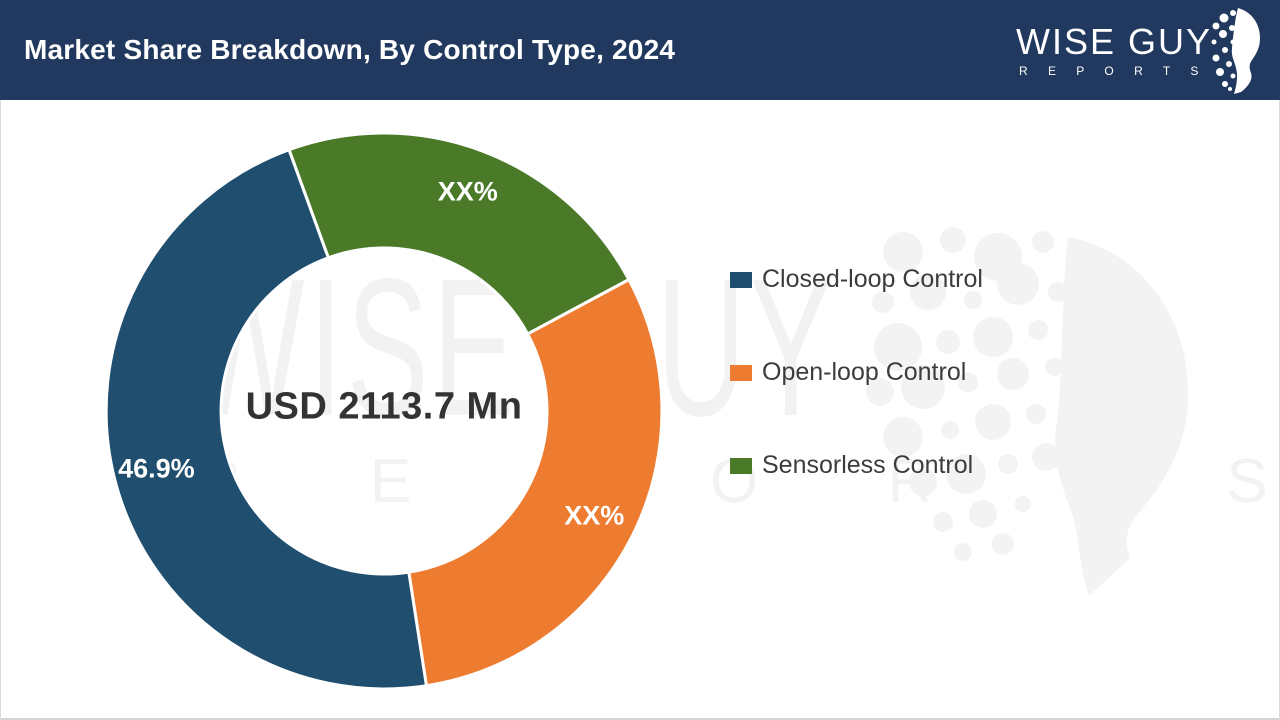 The width and height of the screenshot is (1280, 720). I want to click on chart-center-value: USD 2113.7 Mn, so click(384, 406).